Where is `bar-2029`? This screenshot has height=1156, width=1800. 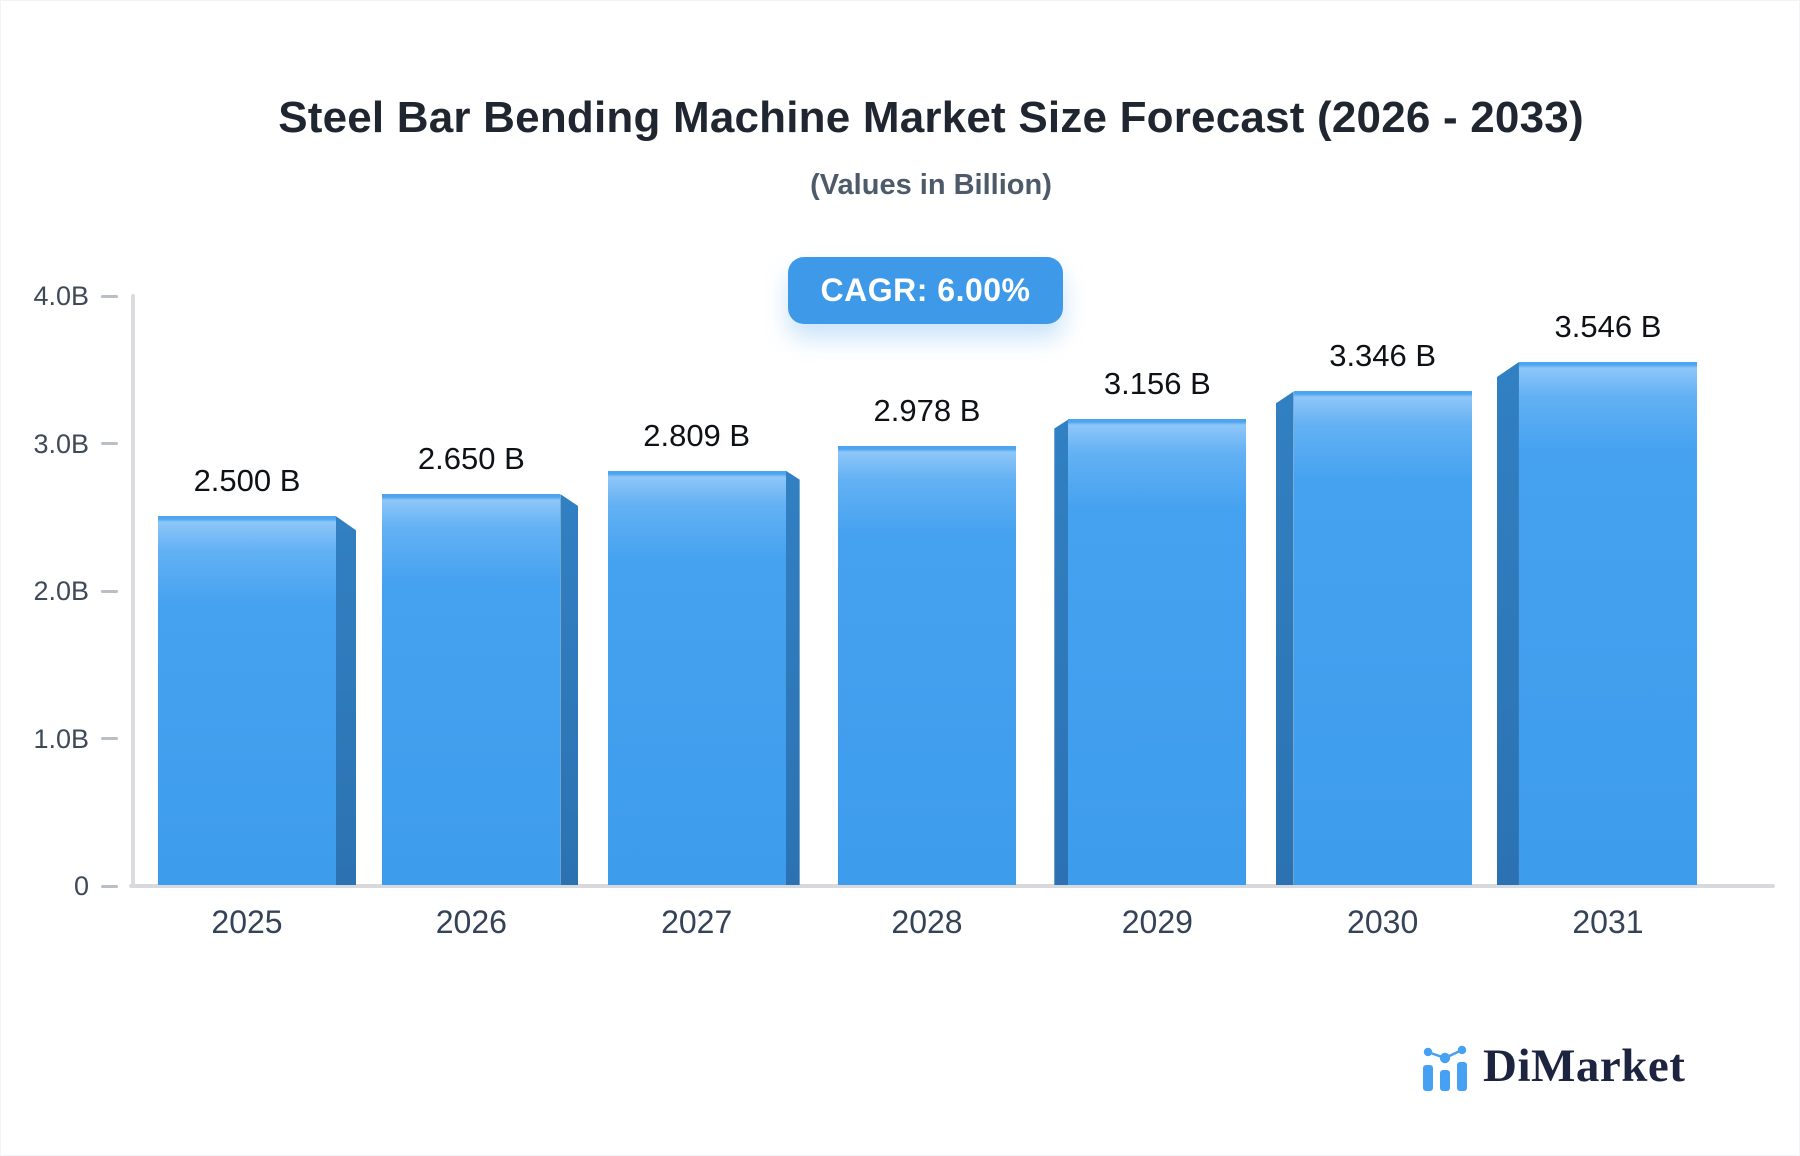 bar-2029 is located at coordinates (1150, 652).